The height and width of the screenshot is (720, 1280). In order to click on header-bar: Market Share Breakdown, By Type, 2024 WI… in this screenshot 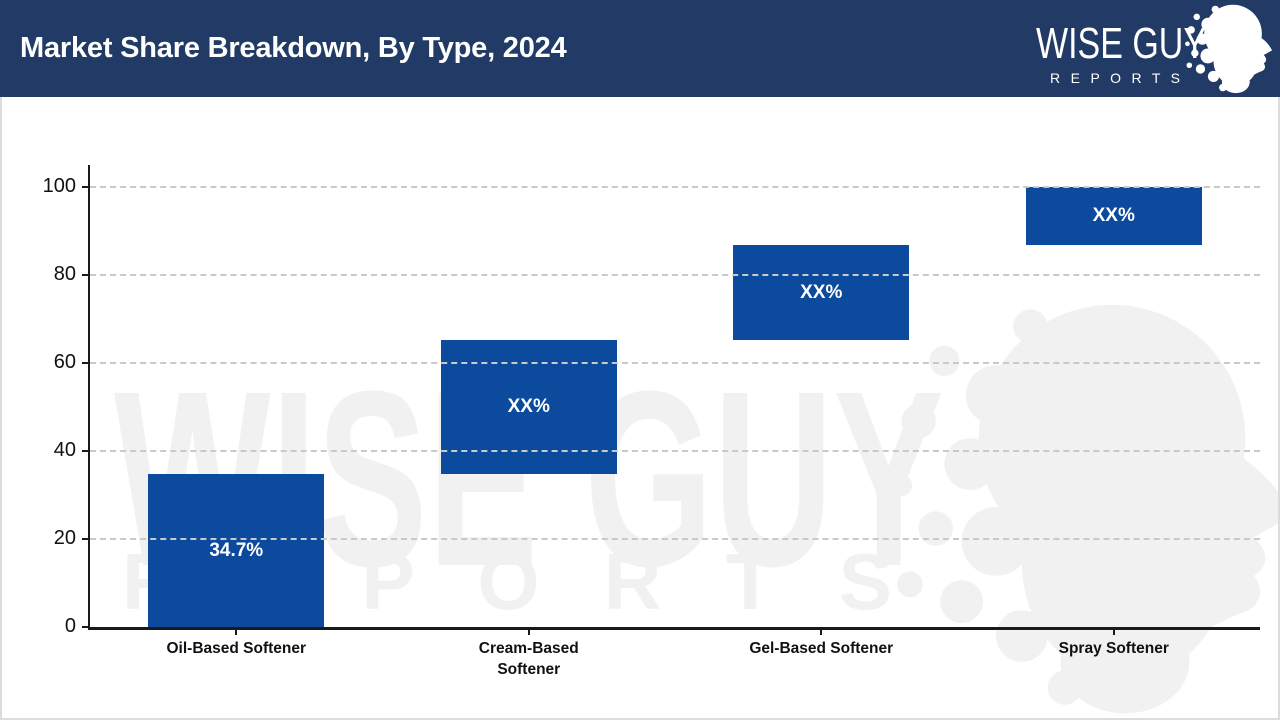, I will do `click(640, 48)`.